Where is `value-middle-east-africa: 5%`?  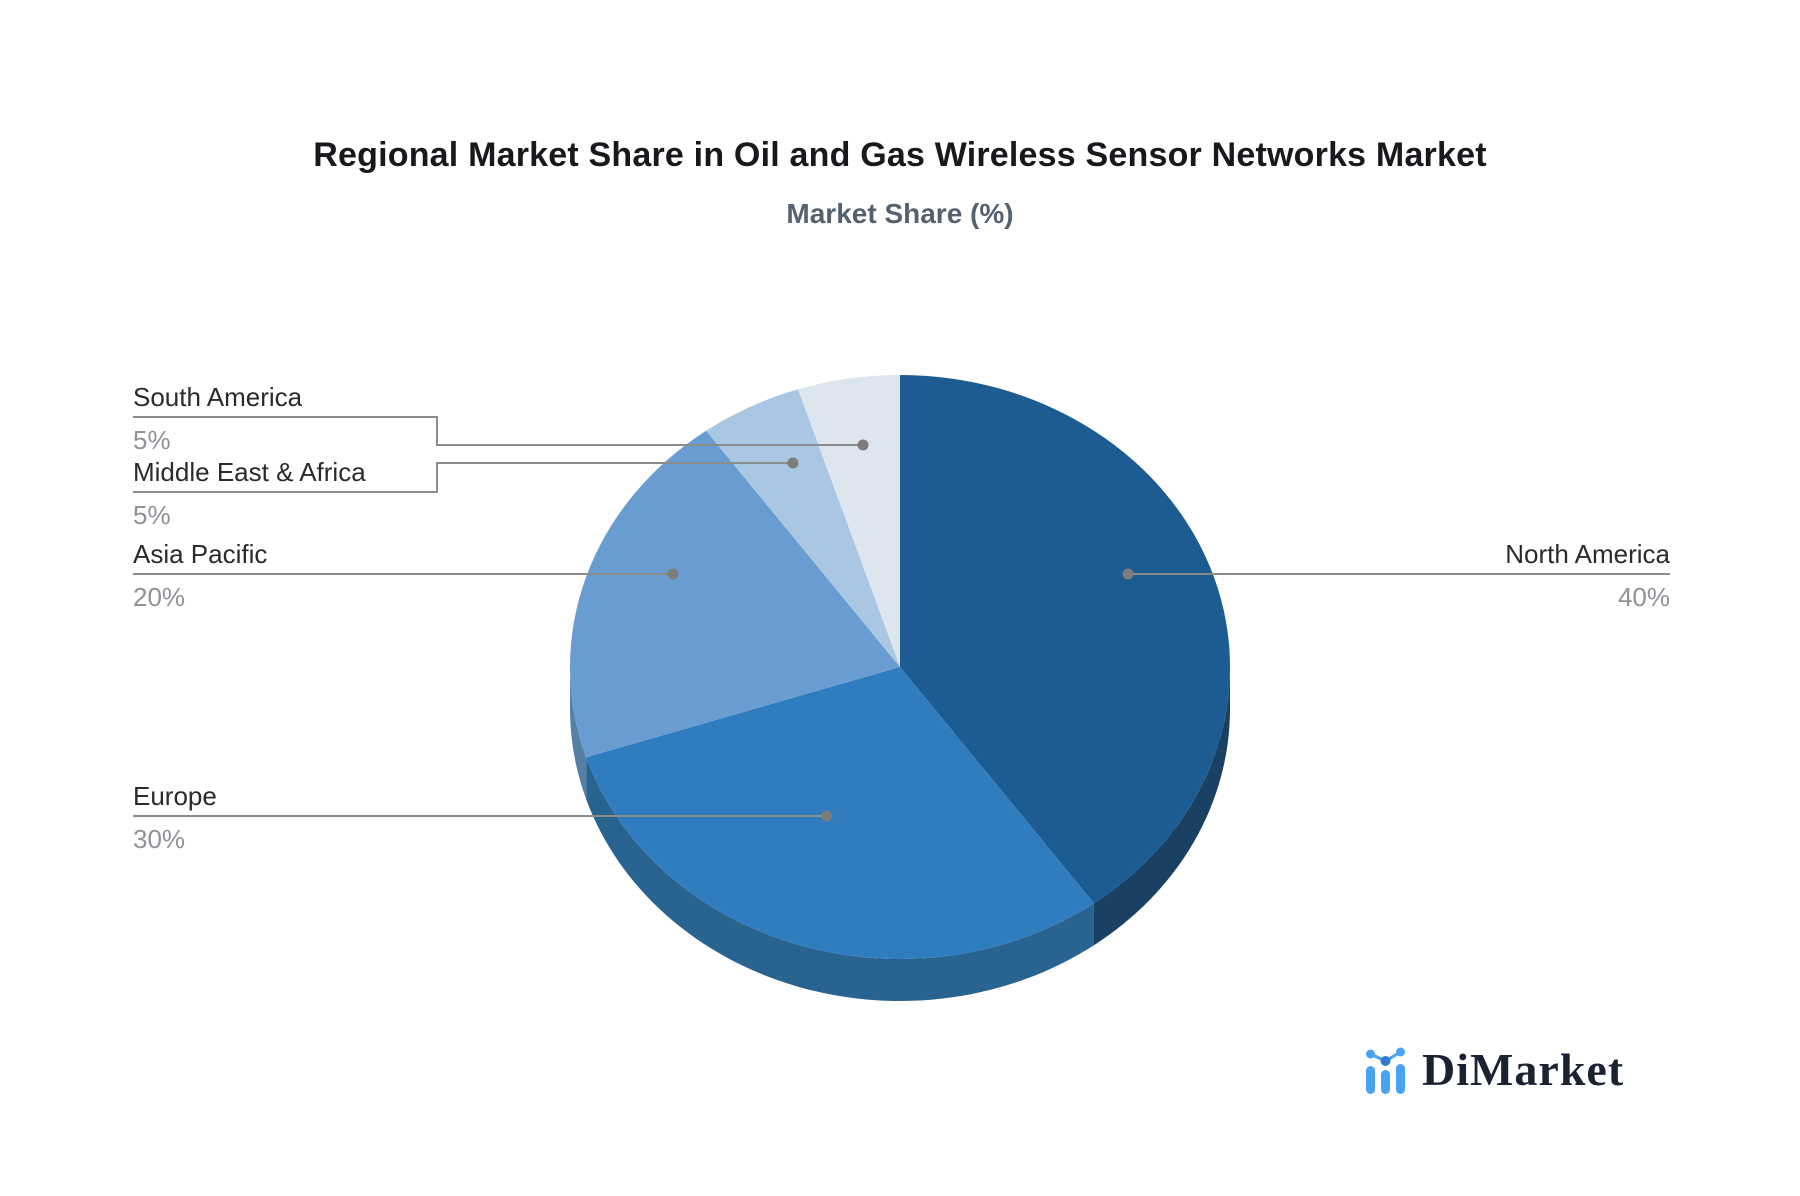
value-middle-east-africa: 5% is located at coordinates (152, 515).